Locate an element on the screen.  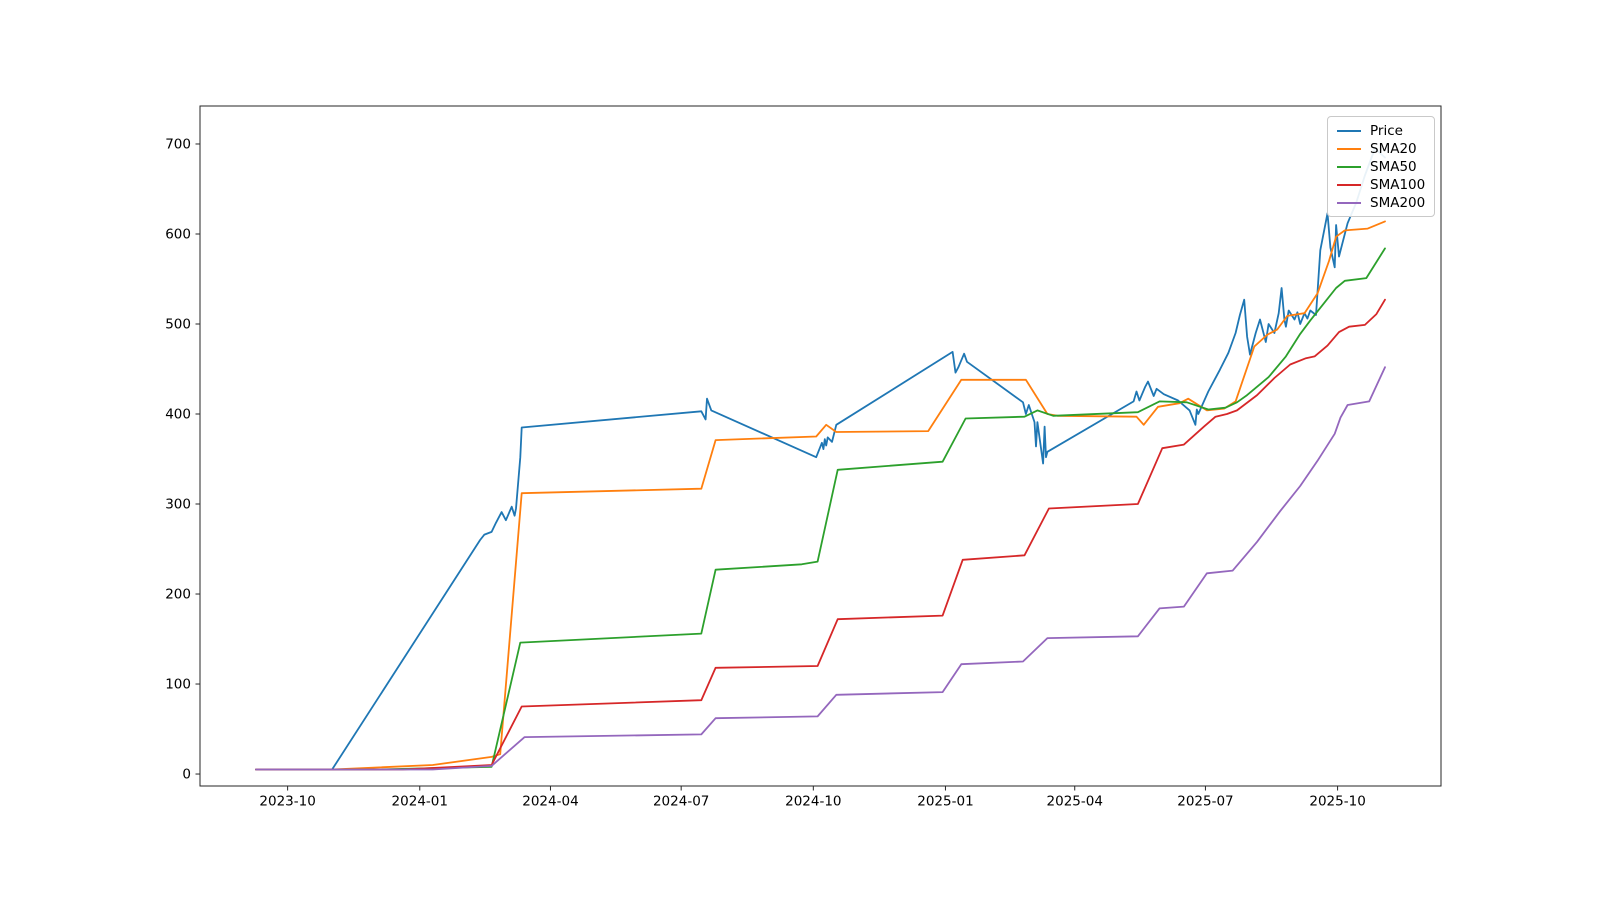
legend-item-price: Price is located at coordinates (1381, 131).